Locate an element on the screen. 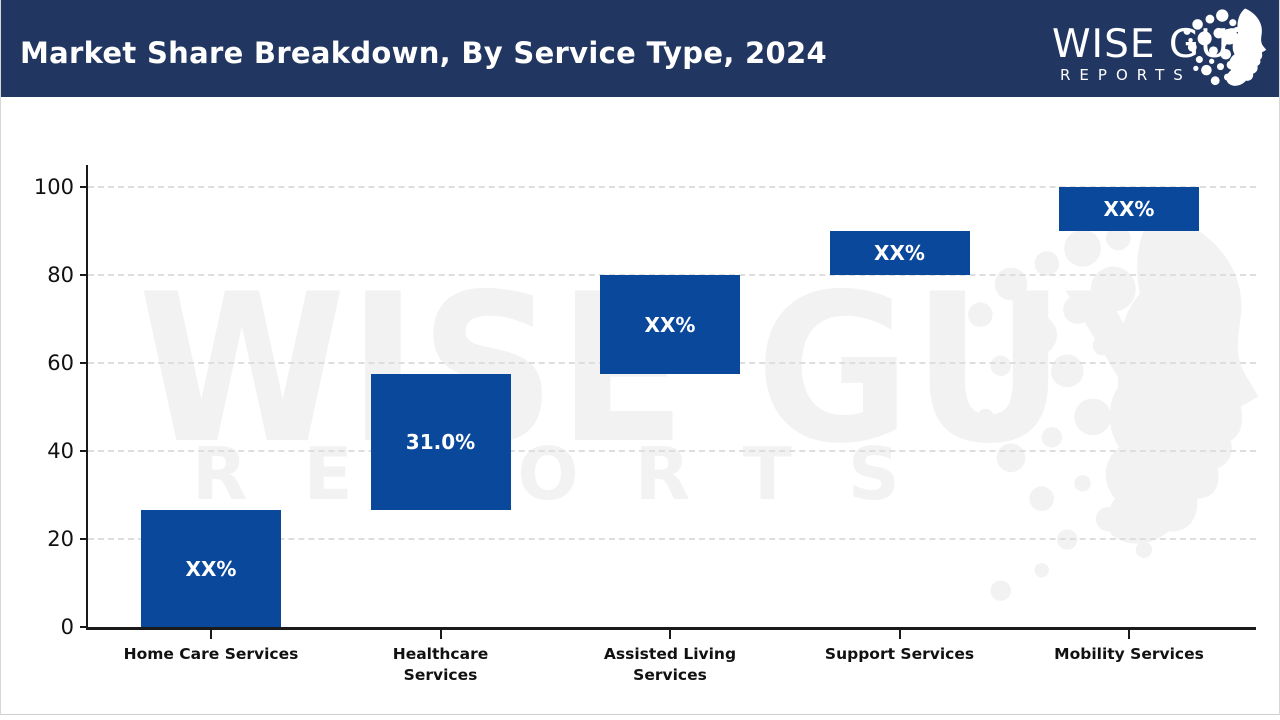 The image size is (1280, 720). watermark-reports-text: REPORTS is located at coordinates (574, 474).